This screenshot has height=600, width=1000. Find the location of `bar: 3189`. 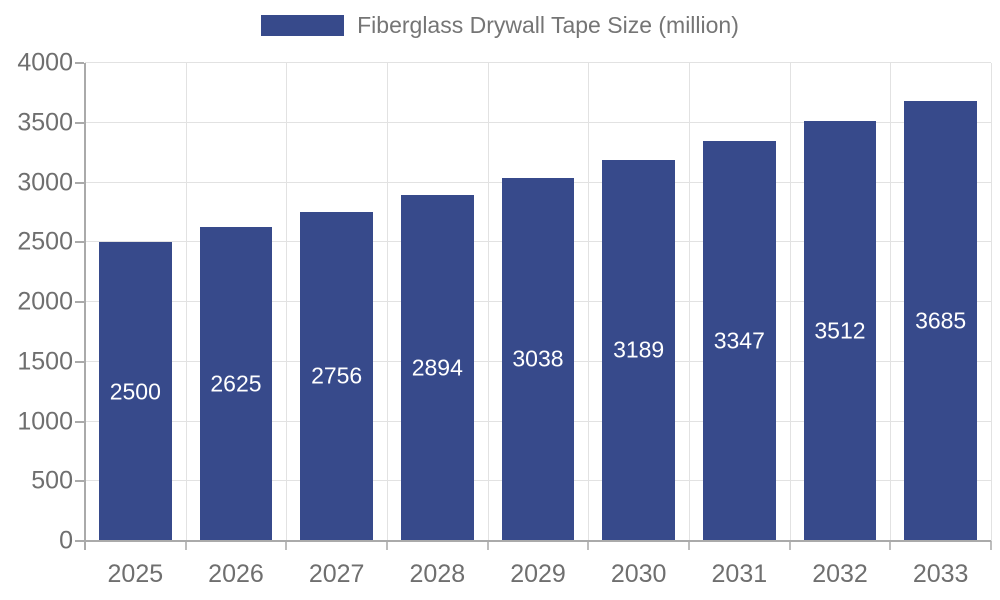

bar: 3189 is located at coordinates (639, 350).